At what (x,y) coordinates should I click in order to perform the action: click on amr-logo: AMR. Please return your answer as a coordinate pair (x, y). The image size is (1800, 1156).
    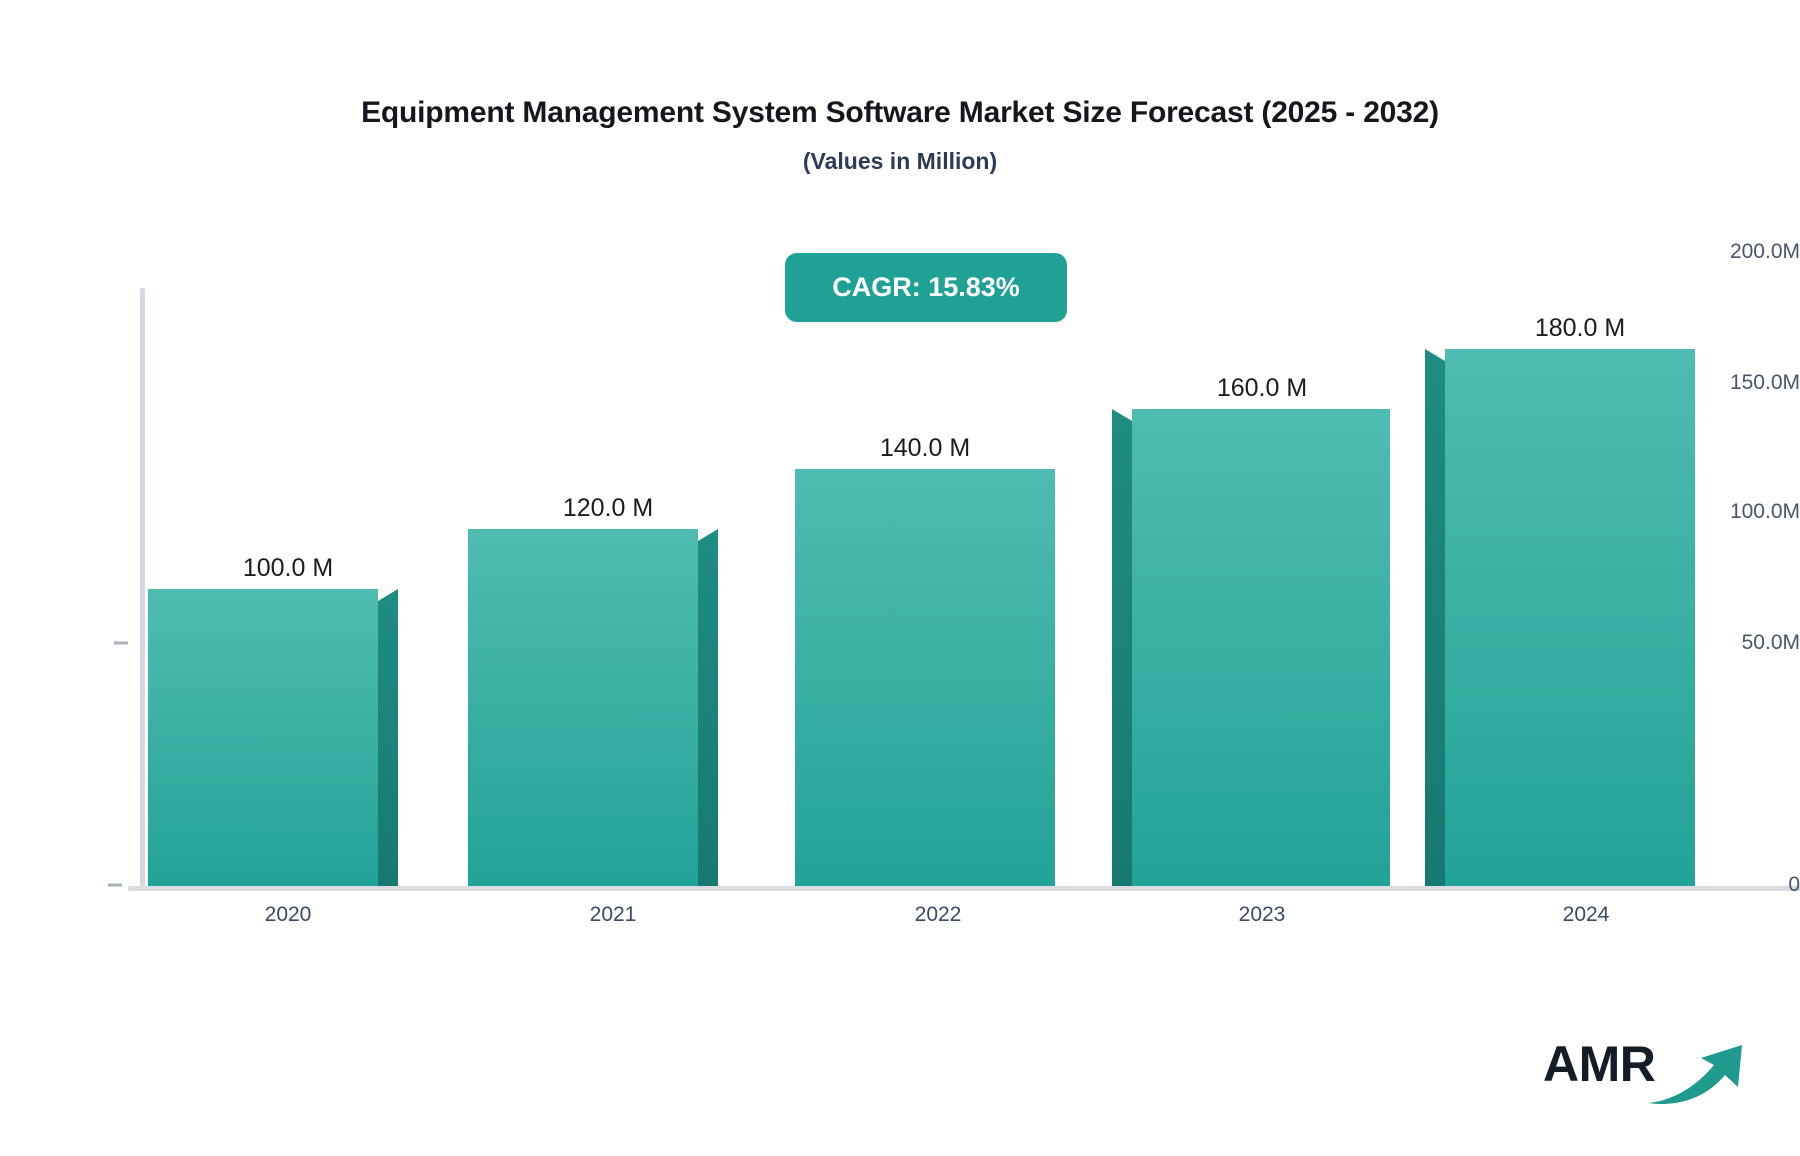
    Looking at the image, I should click on (1643, 1072).